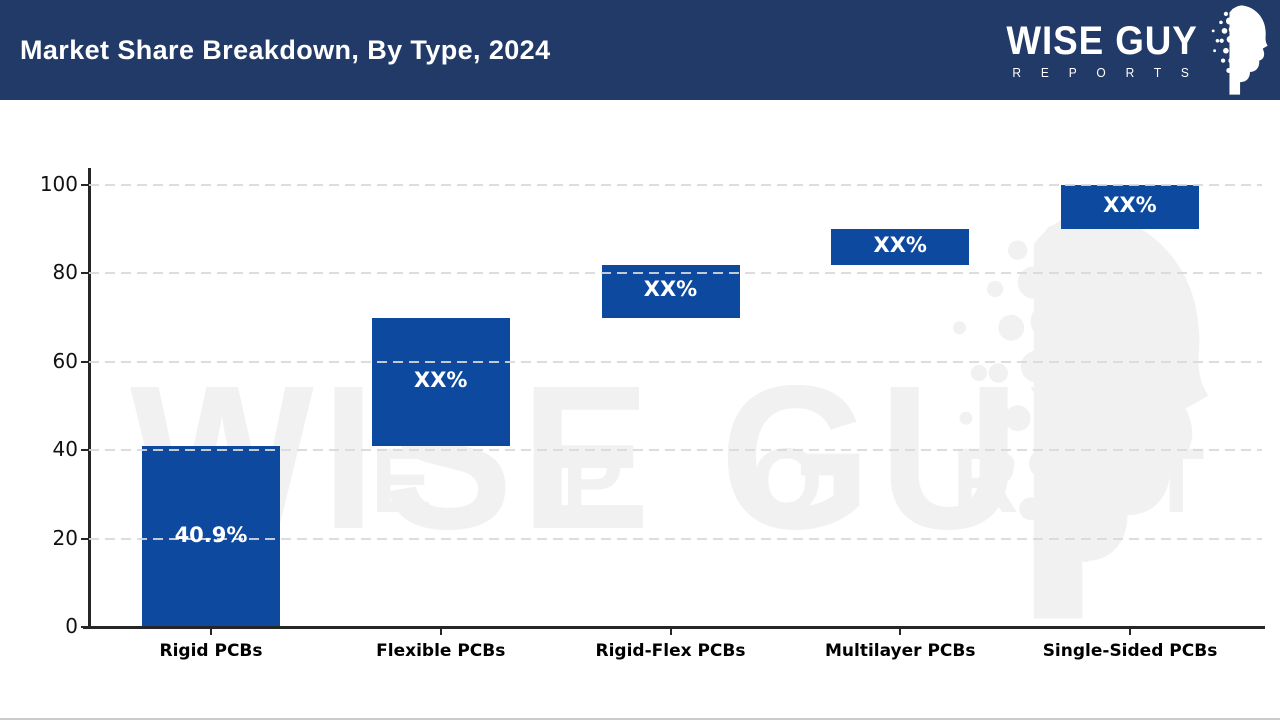 The image size is (1280, 720). Describe the element at coordinates (1239, 50) in the screenshot. I see `wiseguy-face-icon` at that location.